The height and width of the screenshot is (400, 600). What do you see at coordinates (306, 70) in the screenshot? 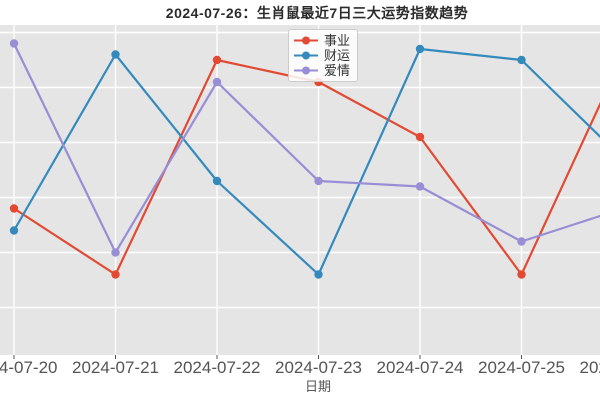
I see `legend-marker-love-icon` at bounding box center [306, 70].